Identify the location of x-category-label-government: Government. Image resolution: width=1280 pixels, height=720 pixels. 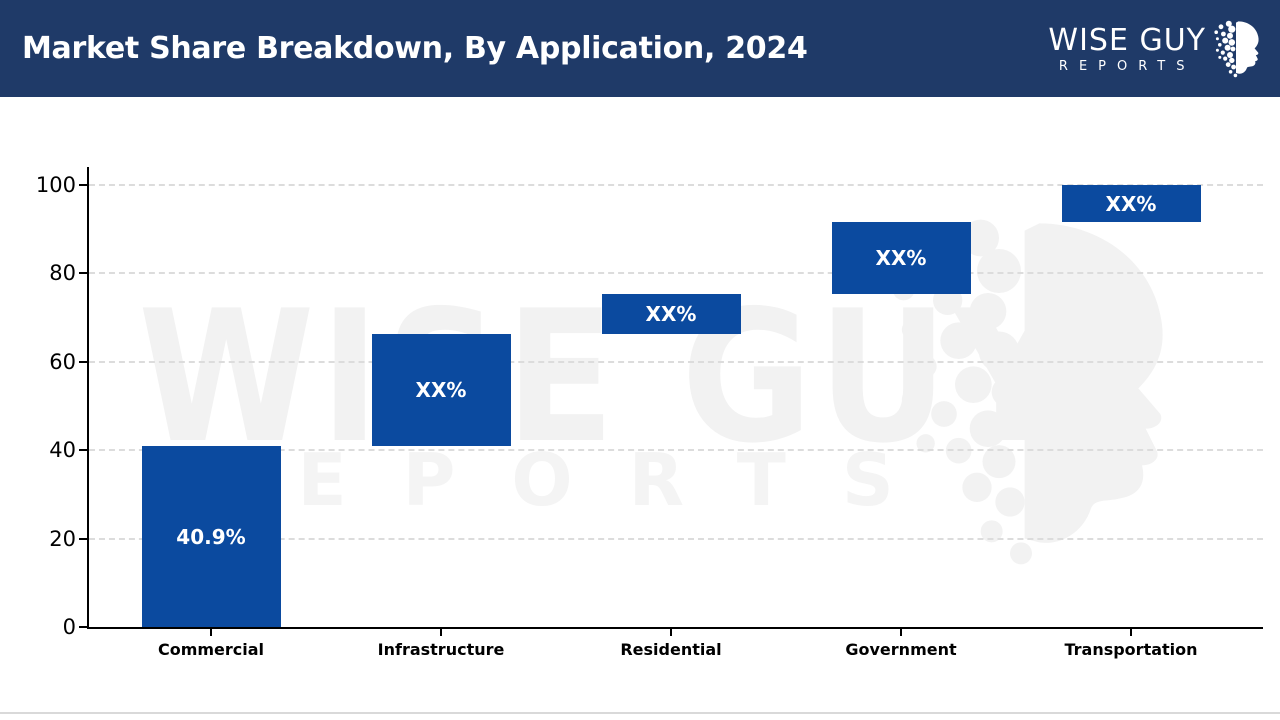
(901, 649).